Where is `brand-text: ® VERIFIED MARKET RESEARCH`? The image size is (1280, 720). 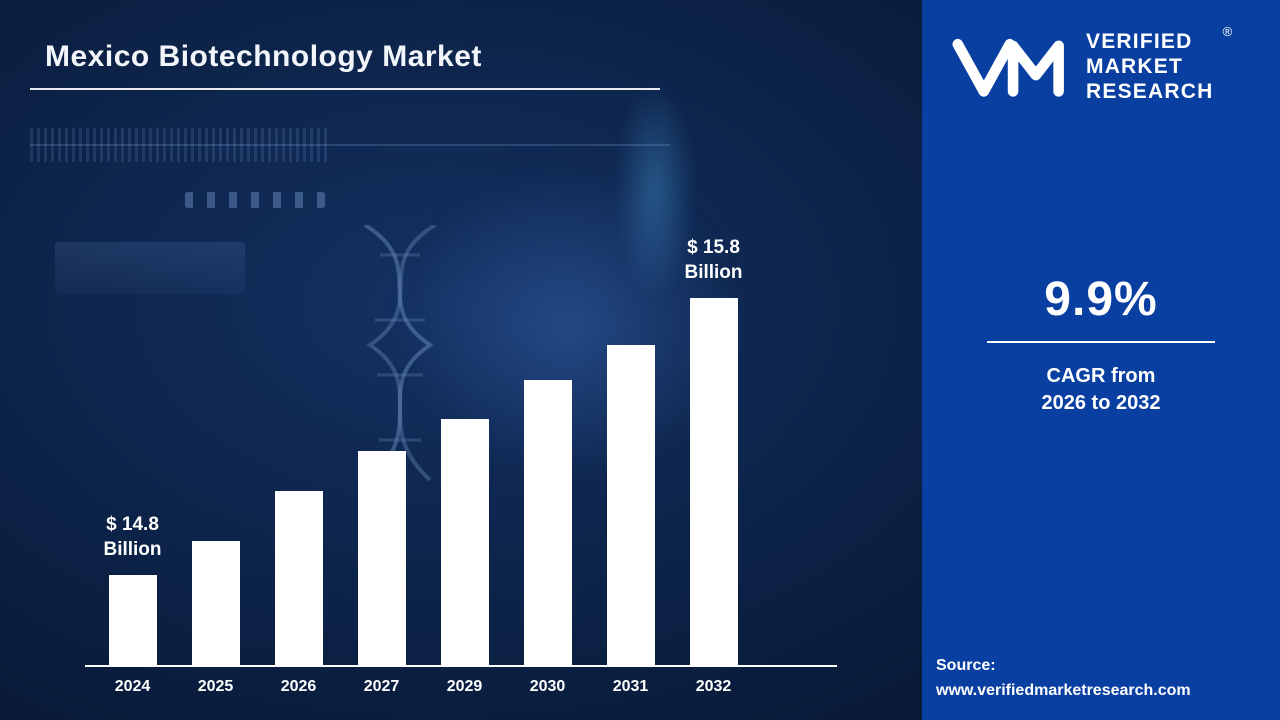
brand-text: ® VERIFIED MARKET RESEARCH is located at coordinates (1159, 64).